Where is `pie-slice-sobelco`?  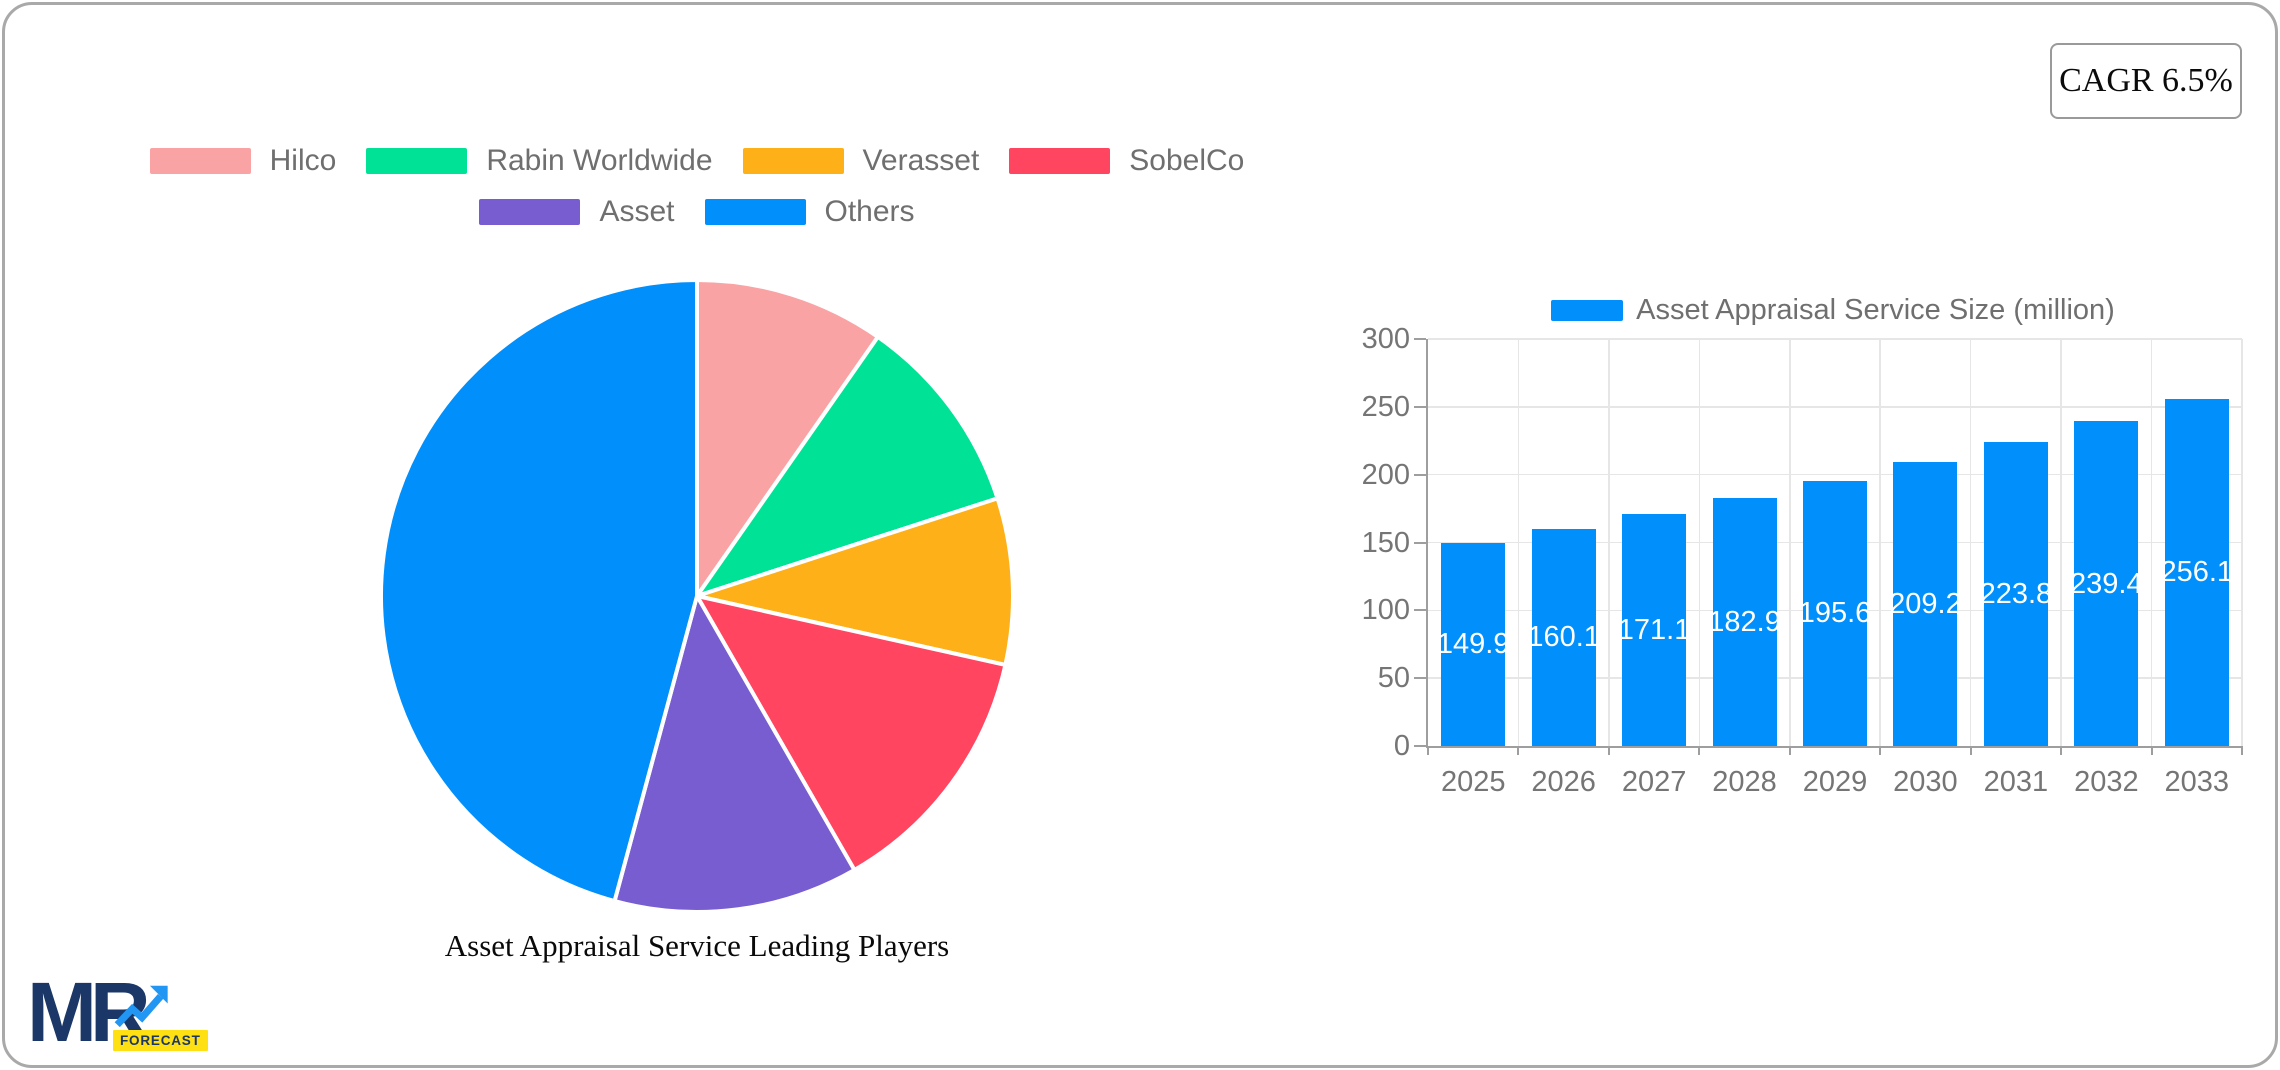 pie-slice-sobelco is located at coordinates (851, 733).